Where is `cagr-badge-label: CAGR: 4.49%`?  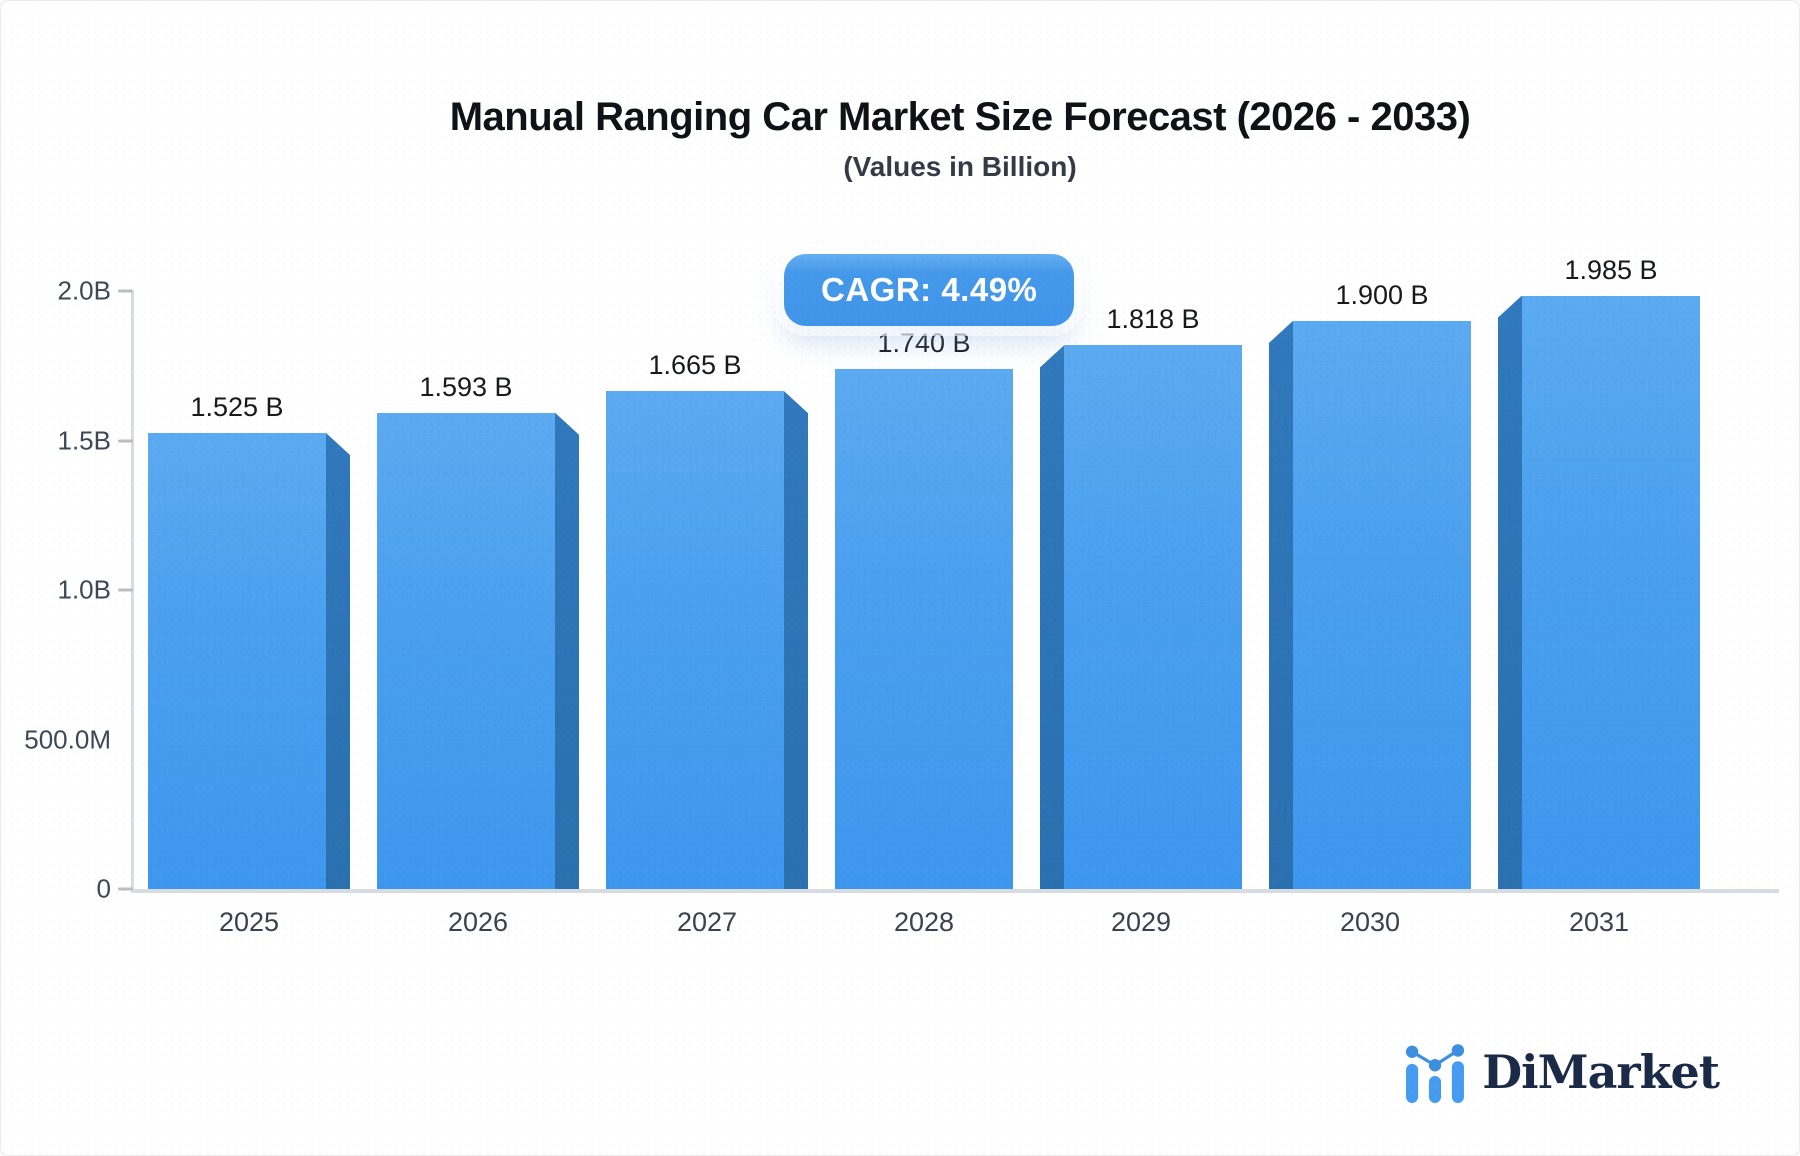
cagr-badge-label: CAGR: 4.49% is located at coordinates (929, 289).